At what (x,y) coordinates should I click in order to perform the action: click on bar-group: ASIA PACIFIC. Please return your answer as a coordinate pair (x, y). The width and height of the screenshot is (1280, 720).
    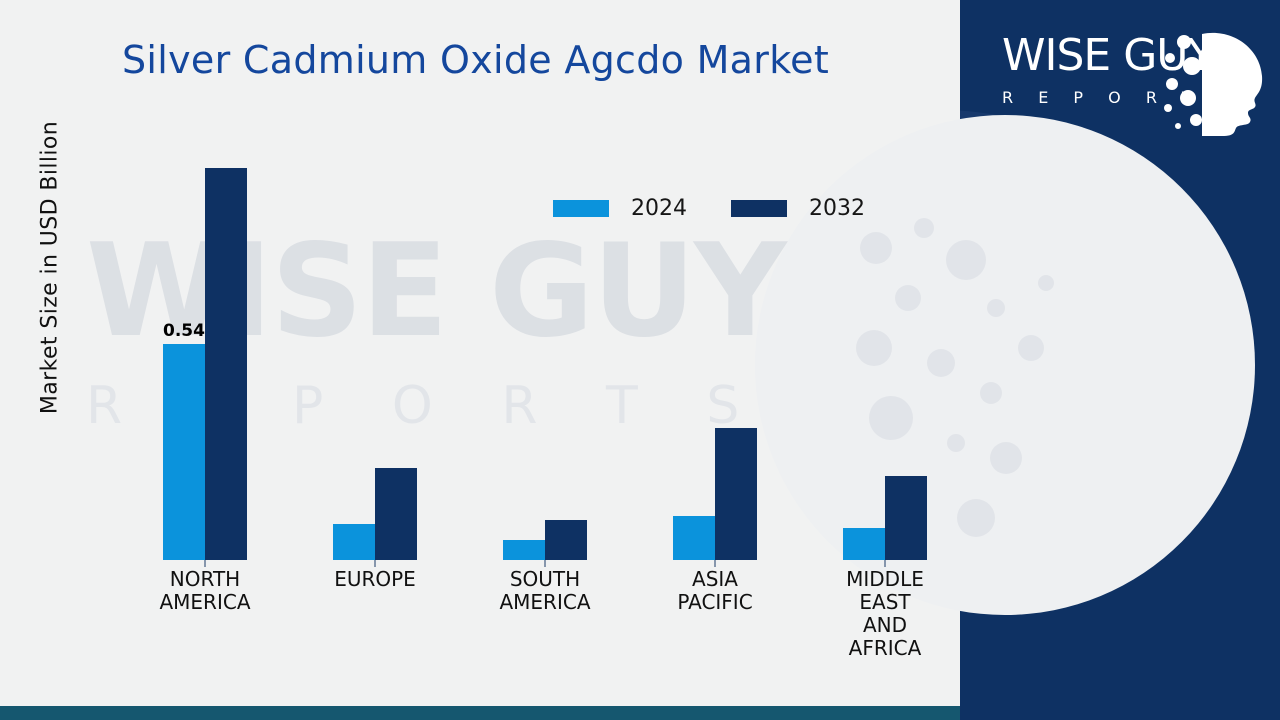
    Looking at the image, I should click on (715, 387).